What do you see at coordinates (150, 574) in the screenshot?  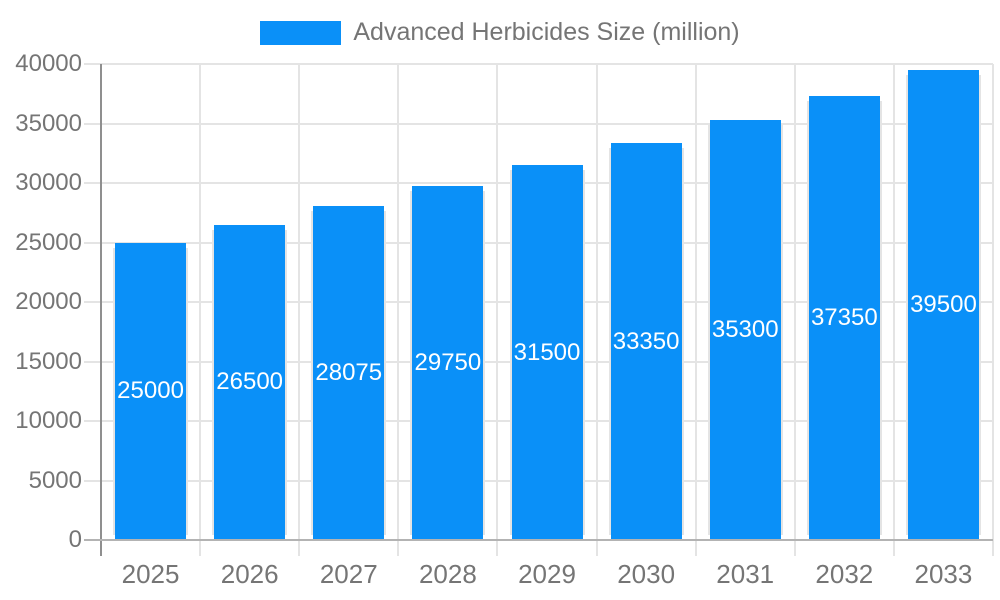 I see `x-axis-tick-label: 2025` at bounding box center [150, 574].